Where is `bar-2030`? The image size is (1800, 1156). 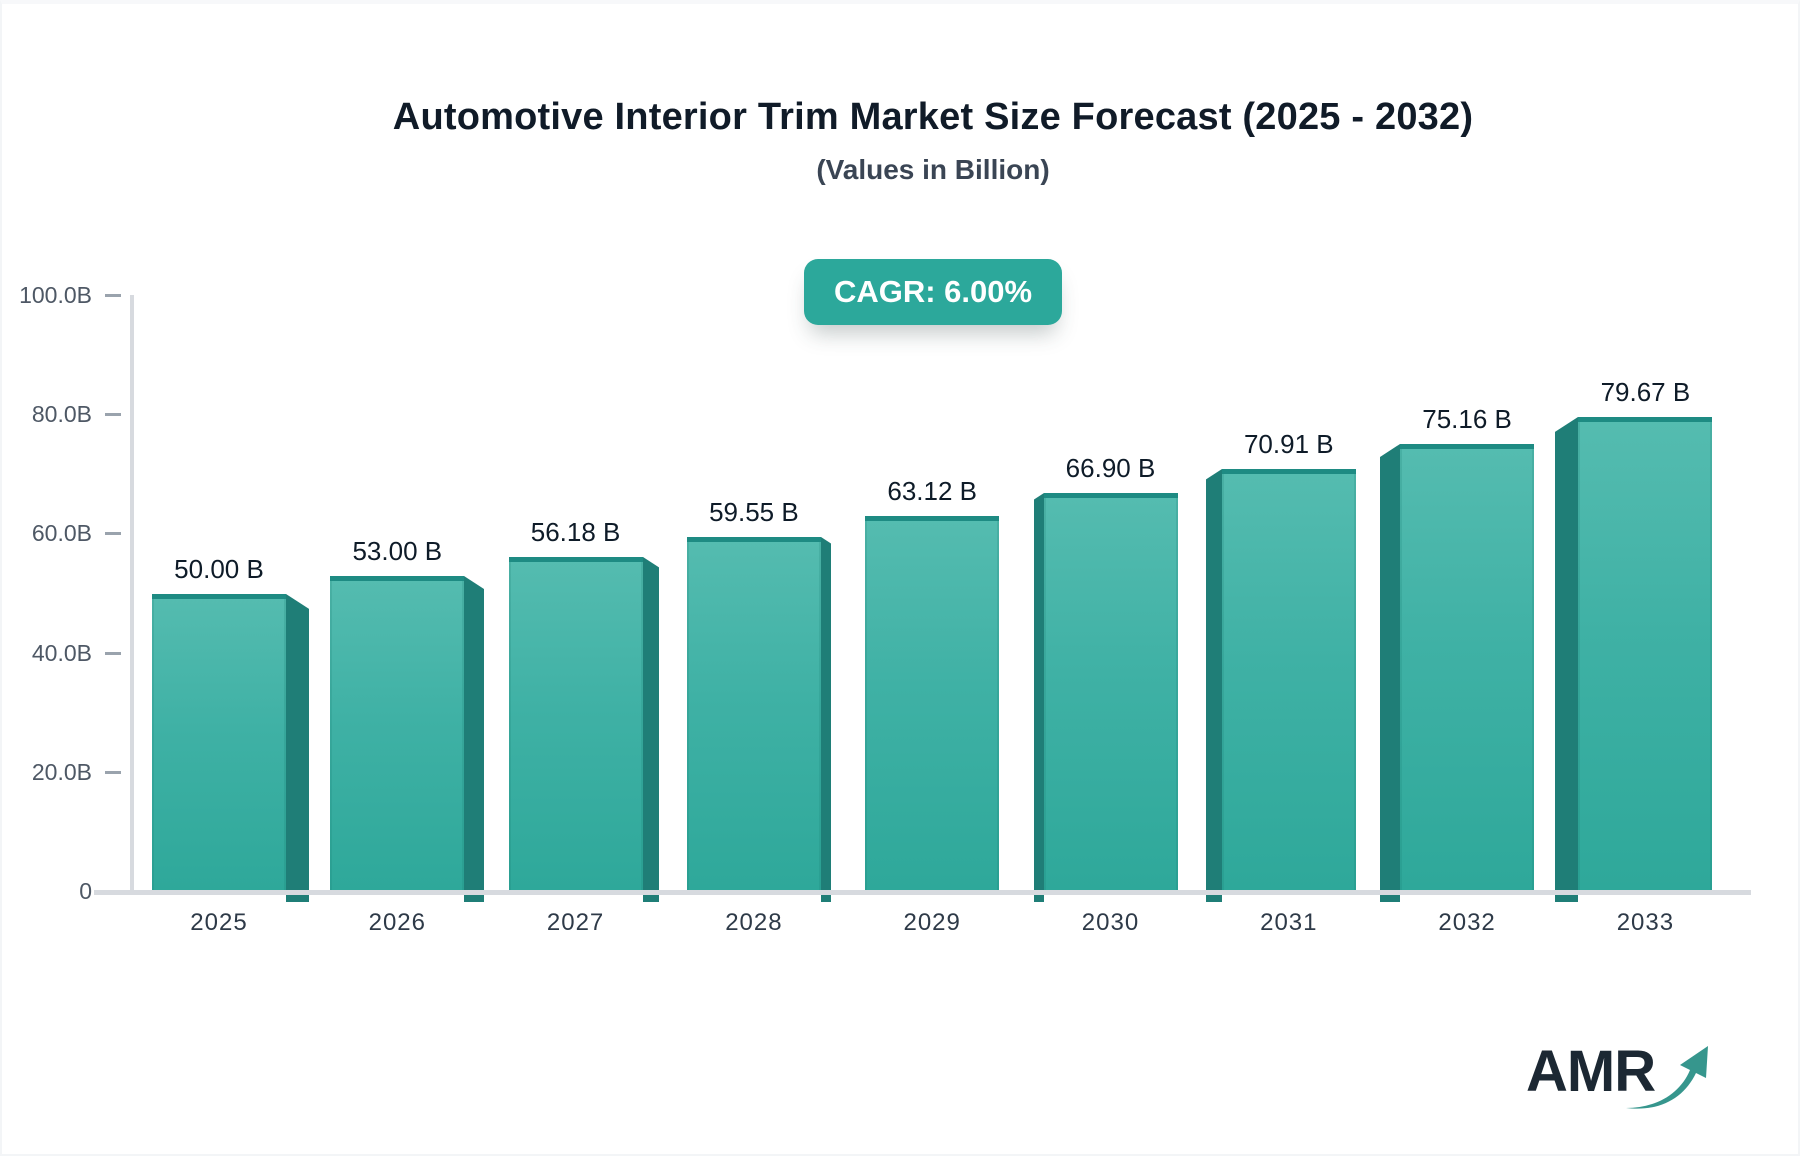 bar-2030 is located at coordinates (1110, 692).